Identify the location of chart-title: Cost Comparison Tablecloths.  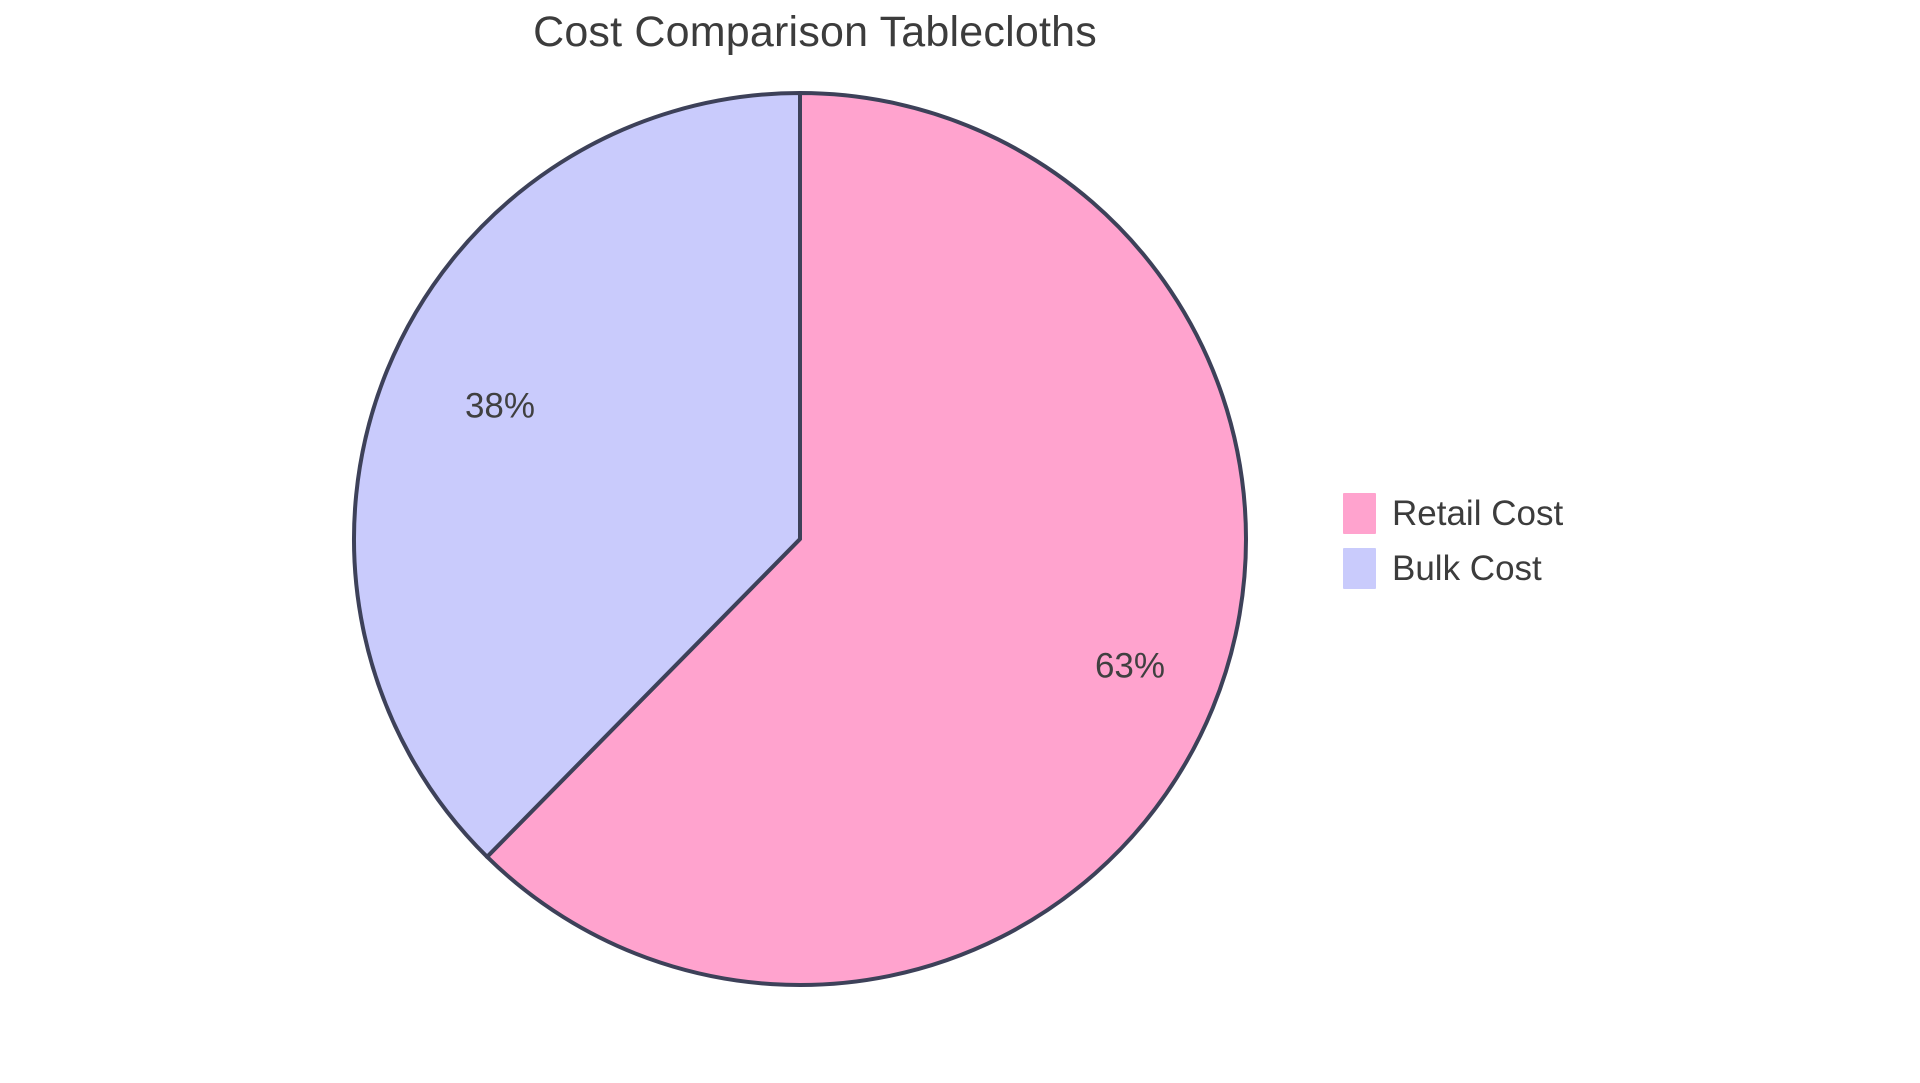
(815, 32).